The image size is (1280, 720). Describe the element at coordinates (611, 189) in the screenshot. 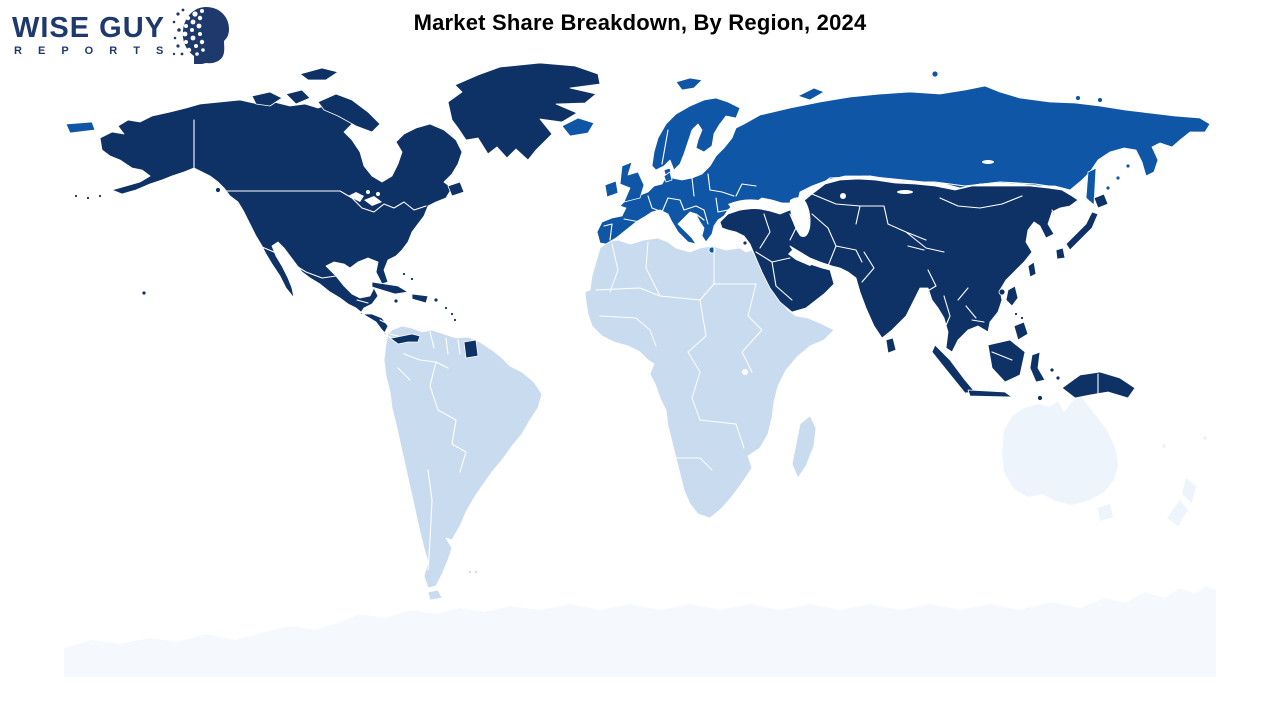

I see `ireland` at that location.